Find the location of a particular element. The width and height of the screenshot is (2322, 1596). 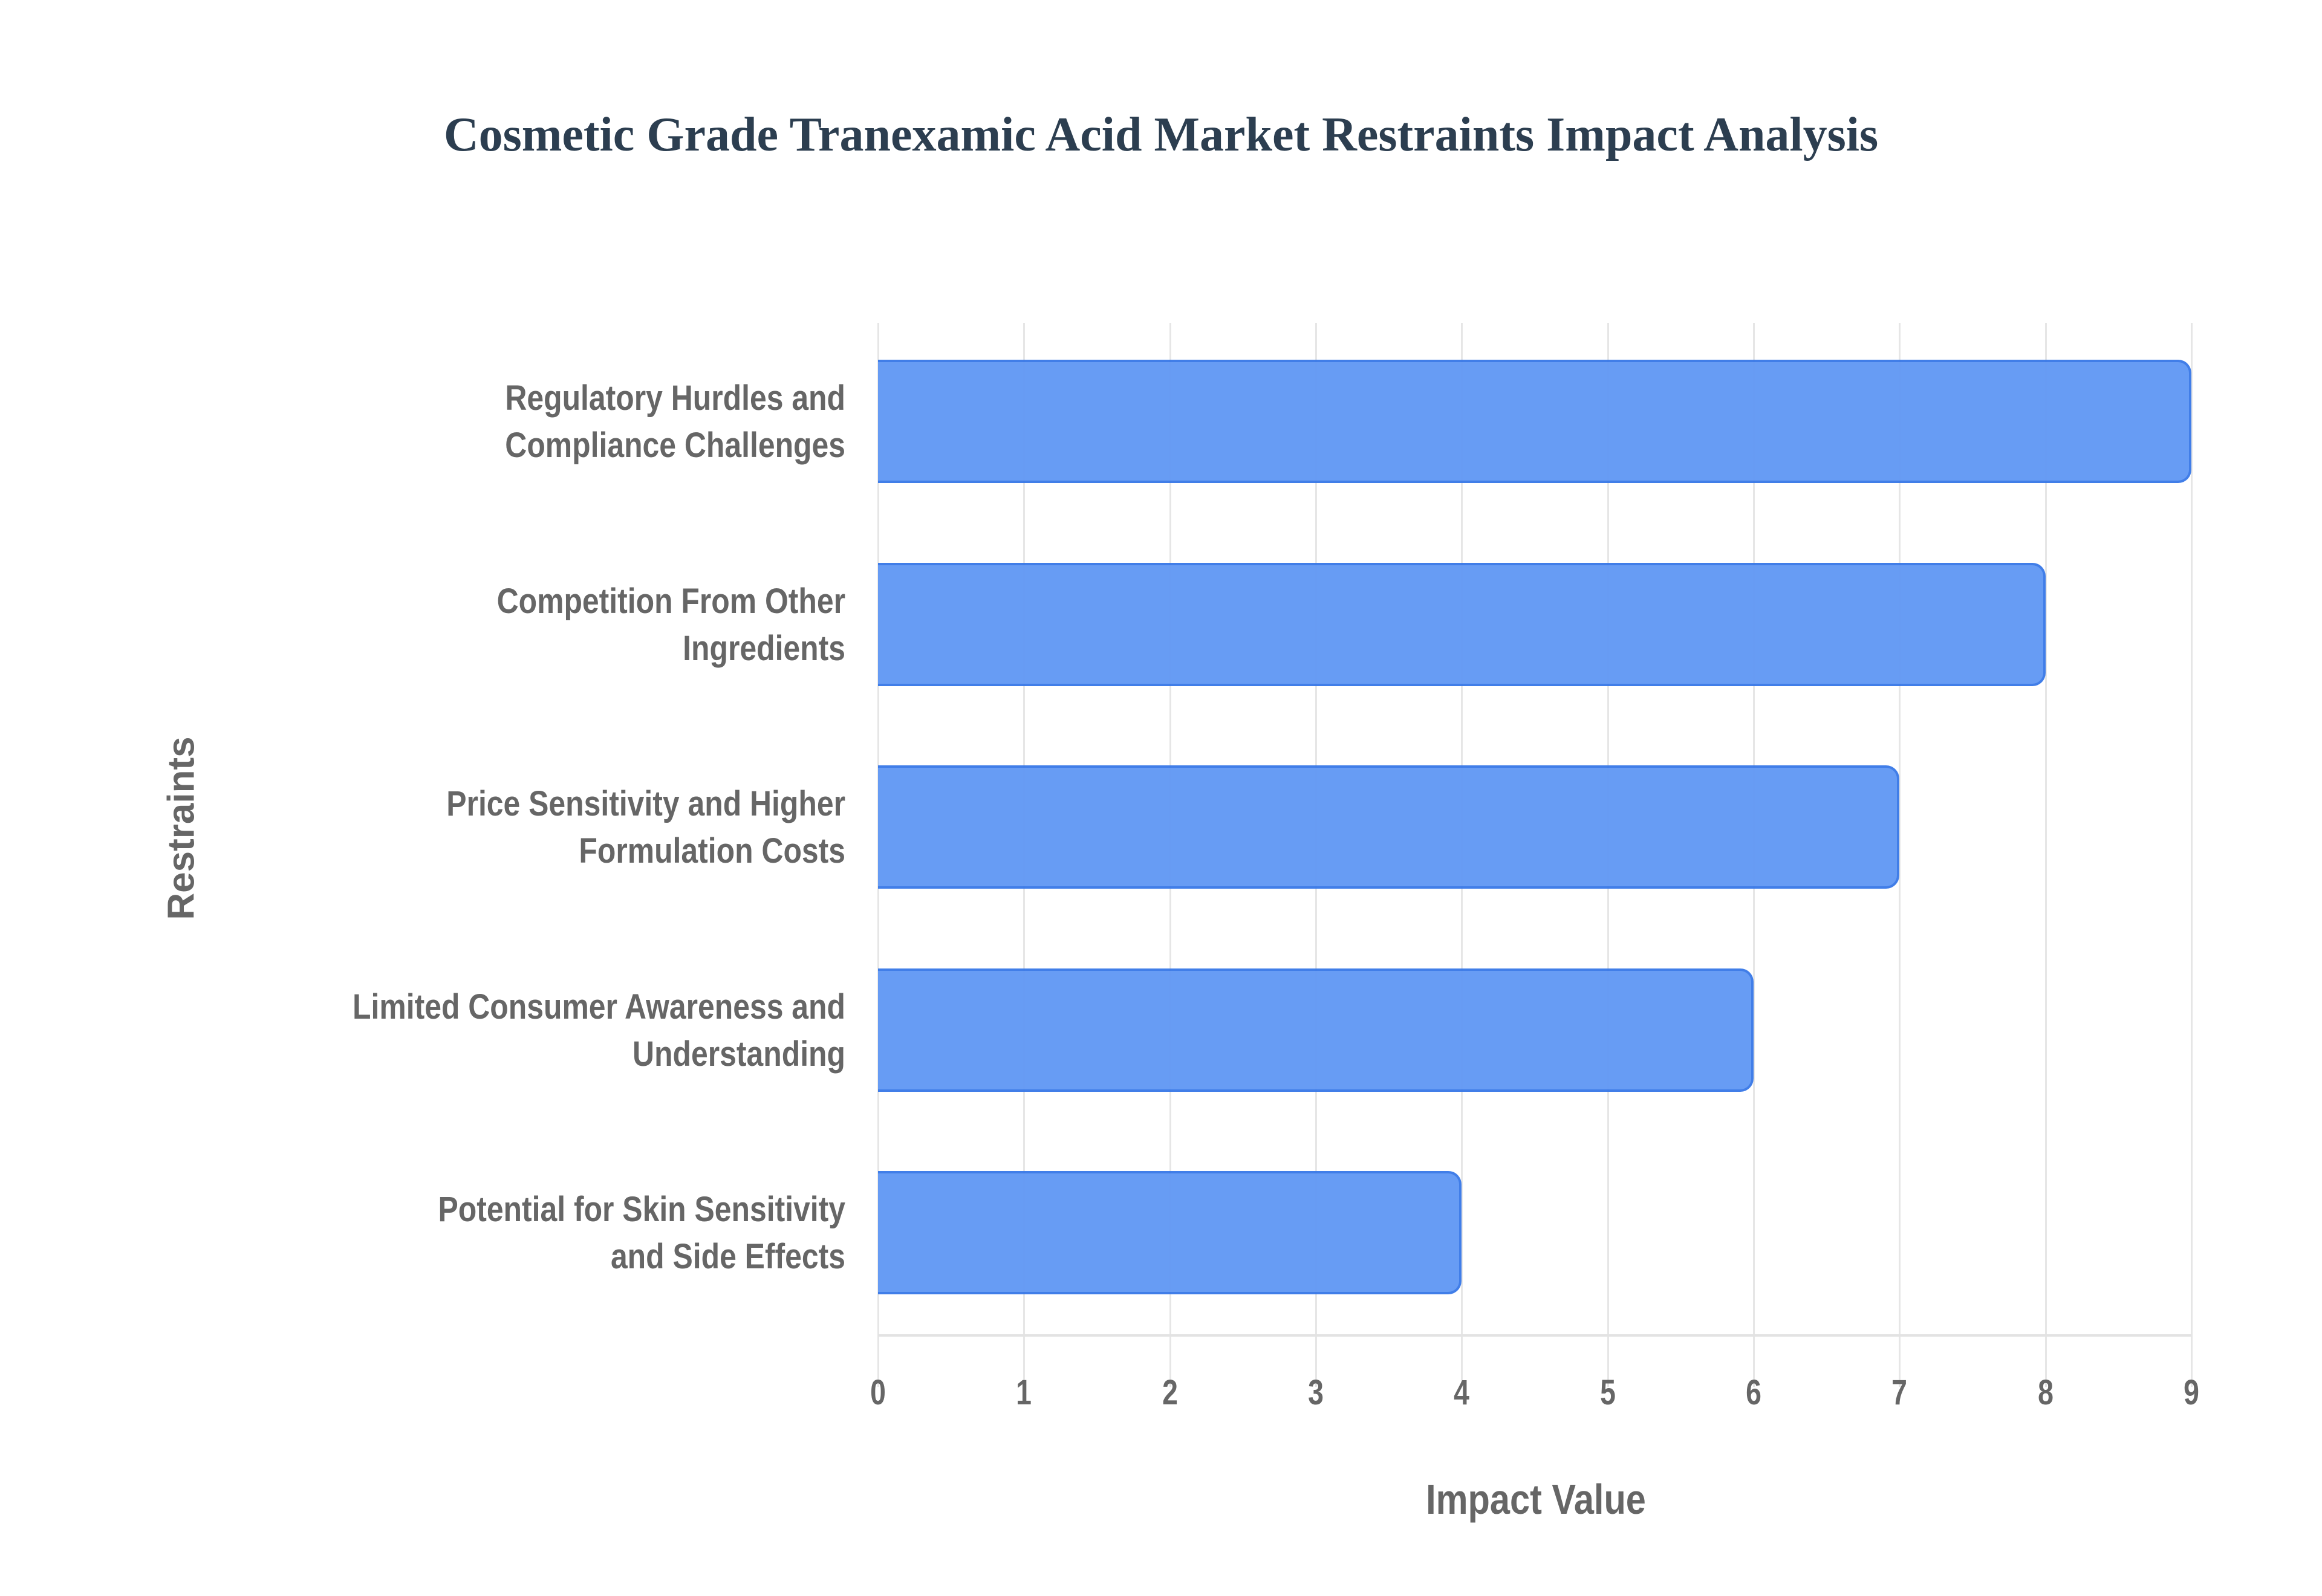

bar-competition is located at coordinates (1462, 624).